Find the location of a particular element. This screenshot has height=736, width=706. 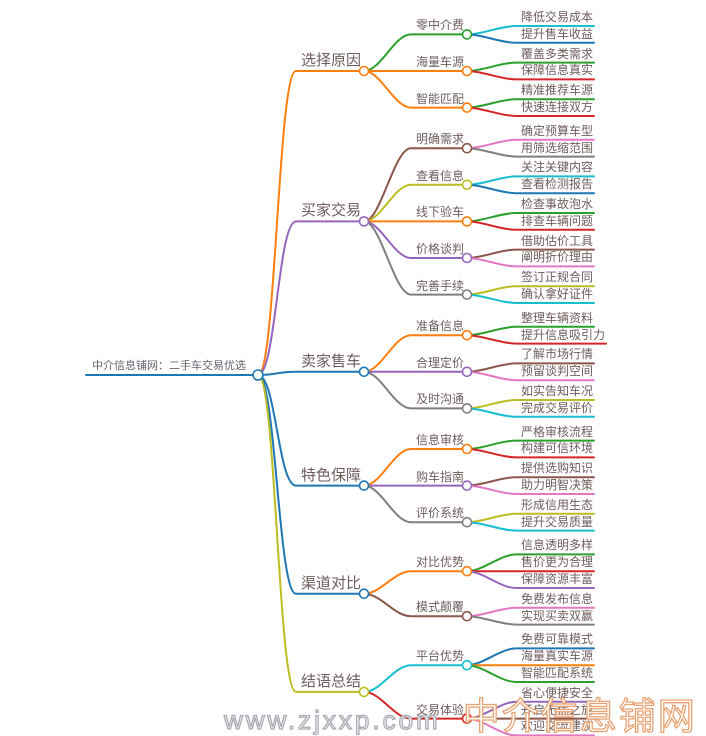

subtopic-label: 交易体验 is located at coordinates (440, 709).